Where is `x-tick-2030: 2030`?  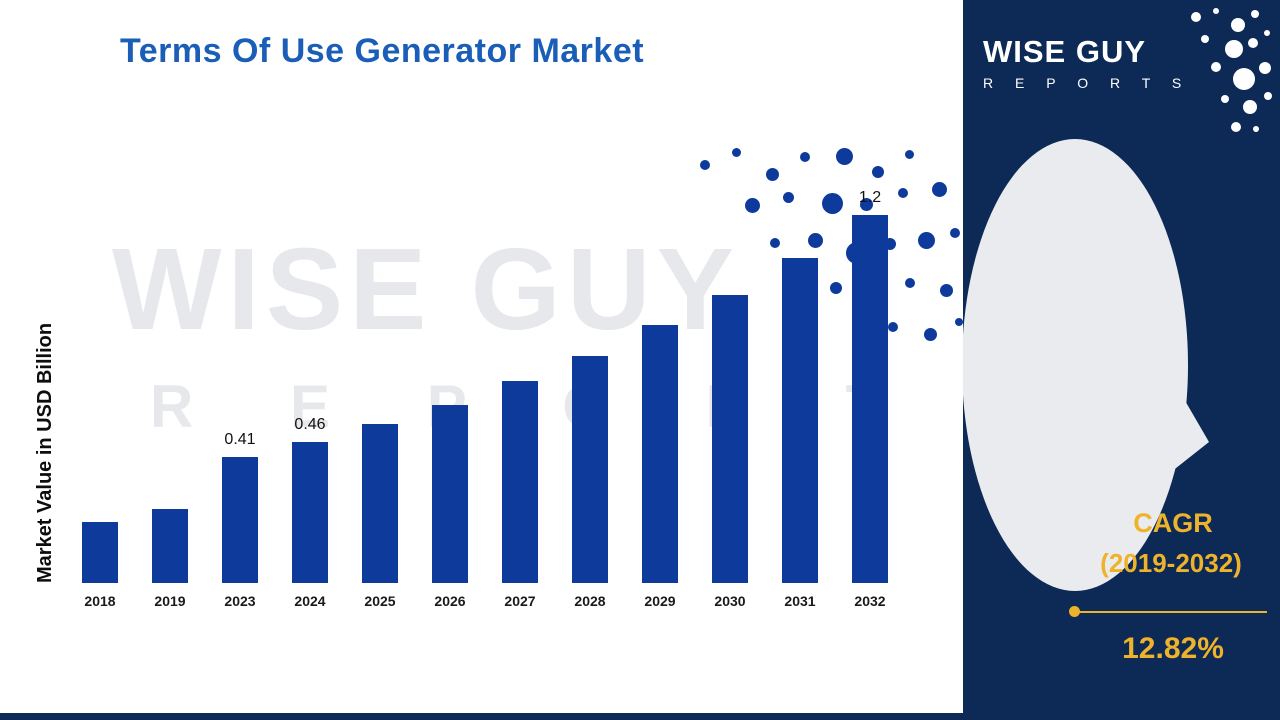 x-tick-2030: 2030 is located at coordinates (730, 601).